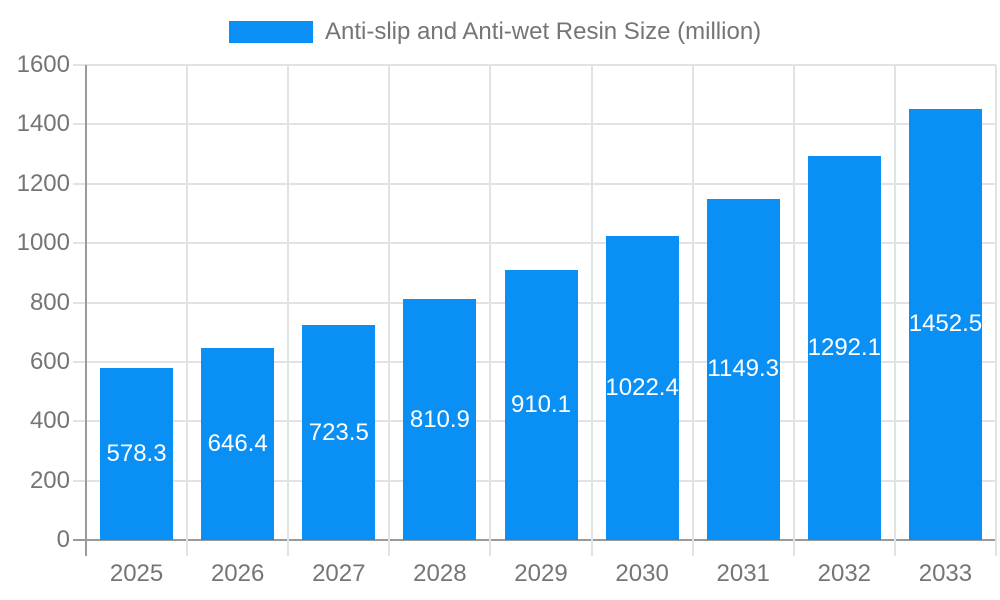 This screenshot has width=1000, height=600. Describe the element at coordinates (440, 573) in the screenshot. I see `x-axis-tick-label: 2028` at that location.